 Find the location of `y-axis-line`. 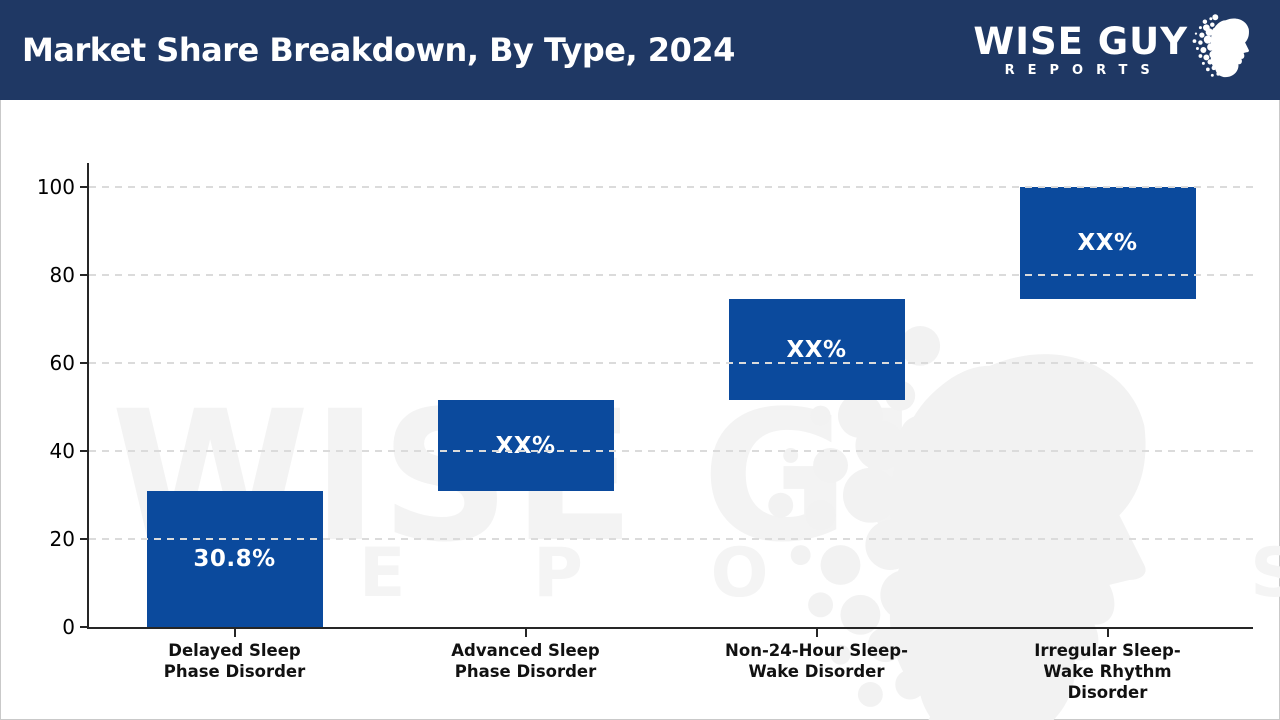

y-axis-line is located at coordinates (88, 396).